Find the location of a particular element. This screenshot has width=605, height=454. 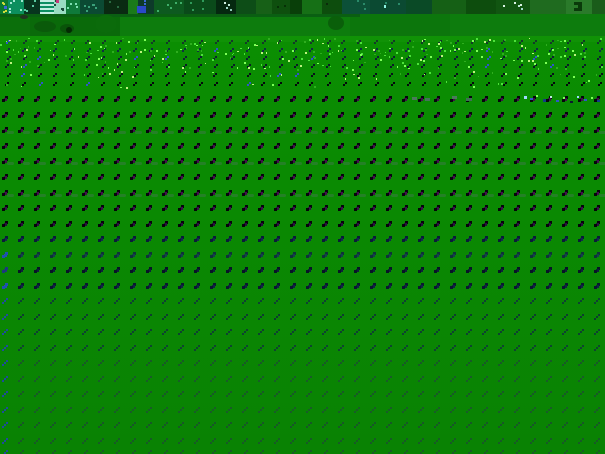

stray-pixel is located at coordinates (585, 100).